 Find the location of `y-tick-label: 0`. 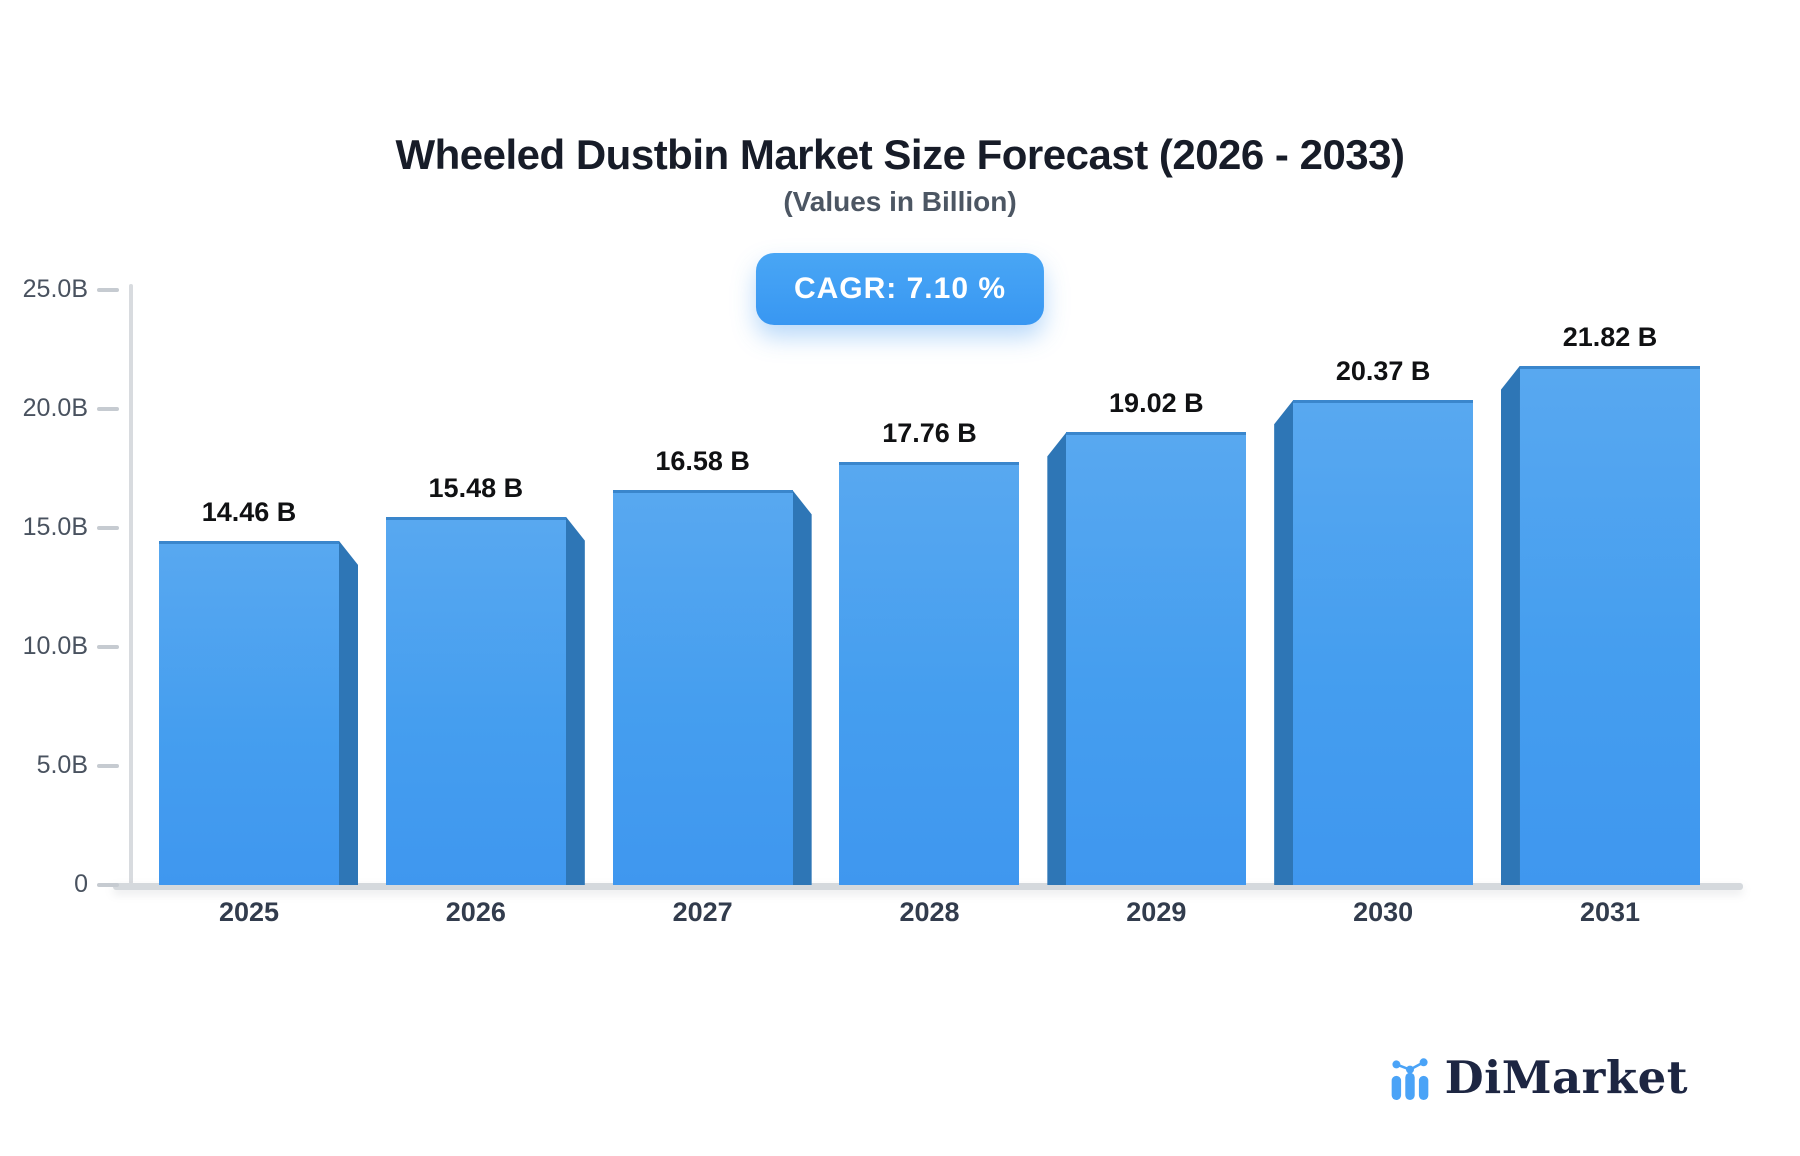

y-tick-label: 0 is located at coordinates (81, 884).